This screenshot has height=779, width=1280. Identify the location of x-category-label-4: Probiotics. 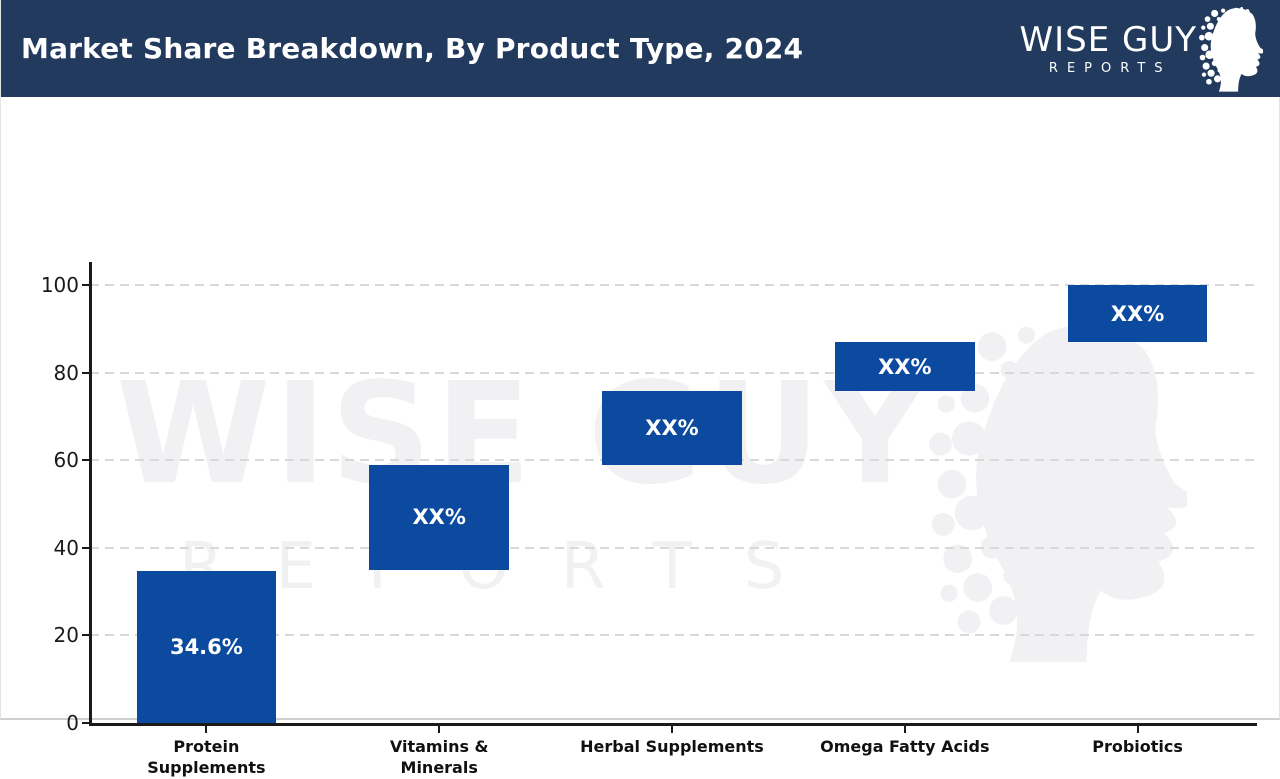
(1137, 746).